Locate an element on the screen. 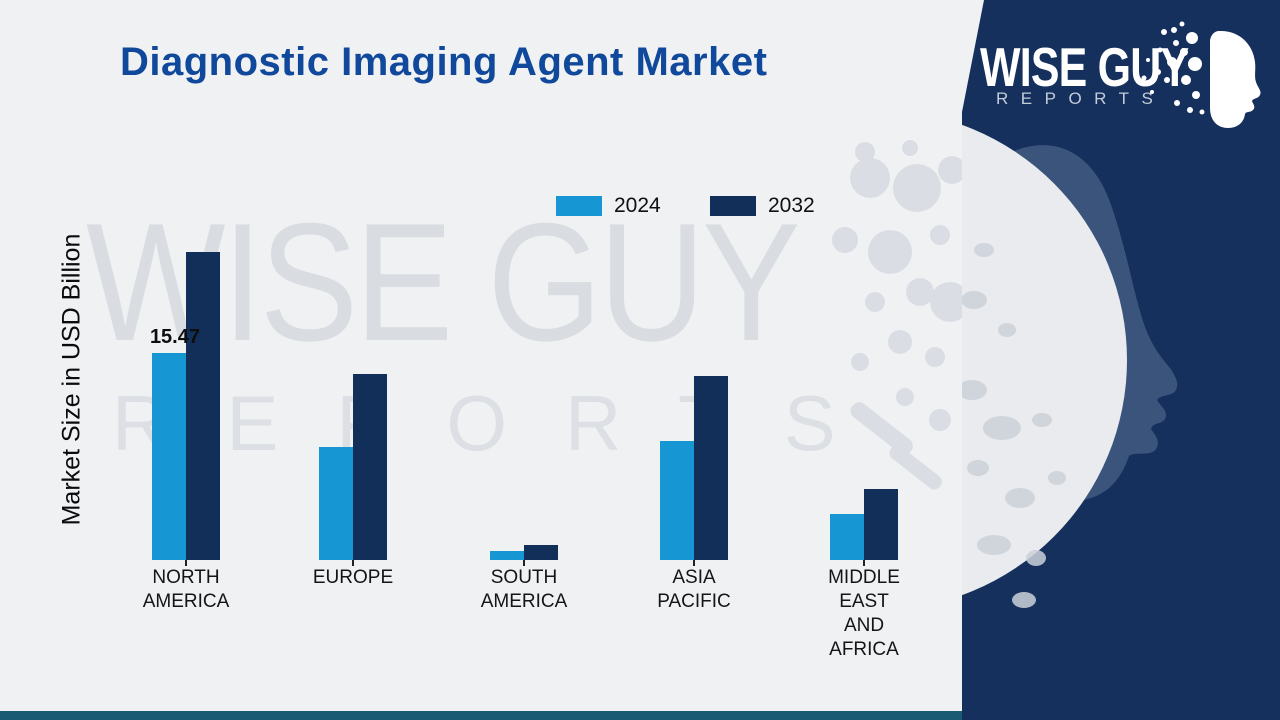 This screenshot has width=1280, height=720. bar-2032-south-america is located at coordinates (541, 552).